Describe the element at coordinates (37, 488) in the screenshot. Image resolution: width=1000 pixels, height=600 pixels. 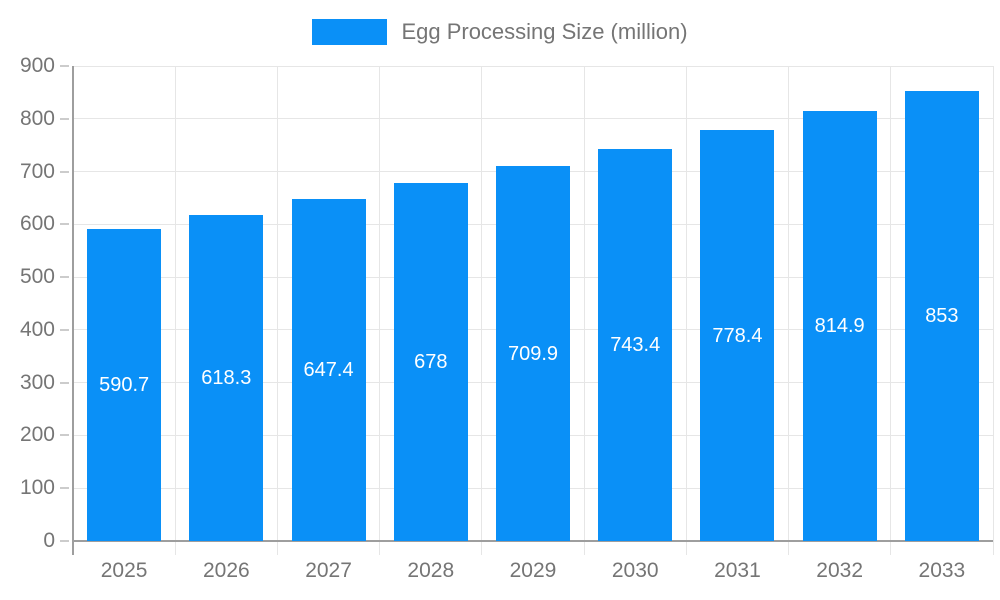
I see `y-tick-label: 100` at that location.